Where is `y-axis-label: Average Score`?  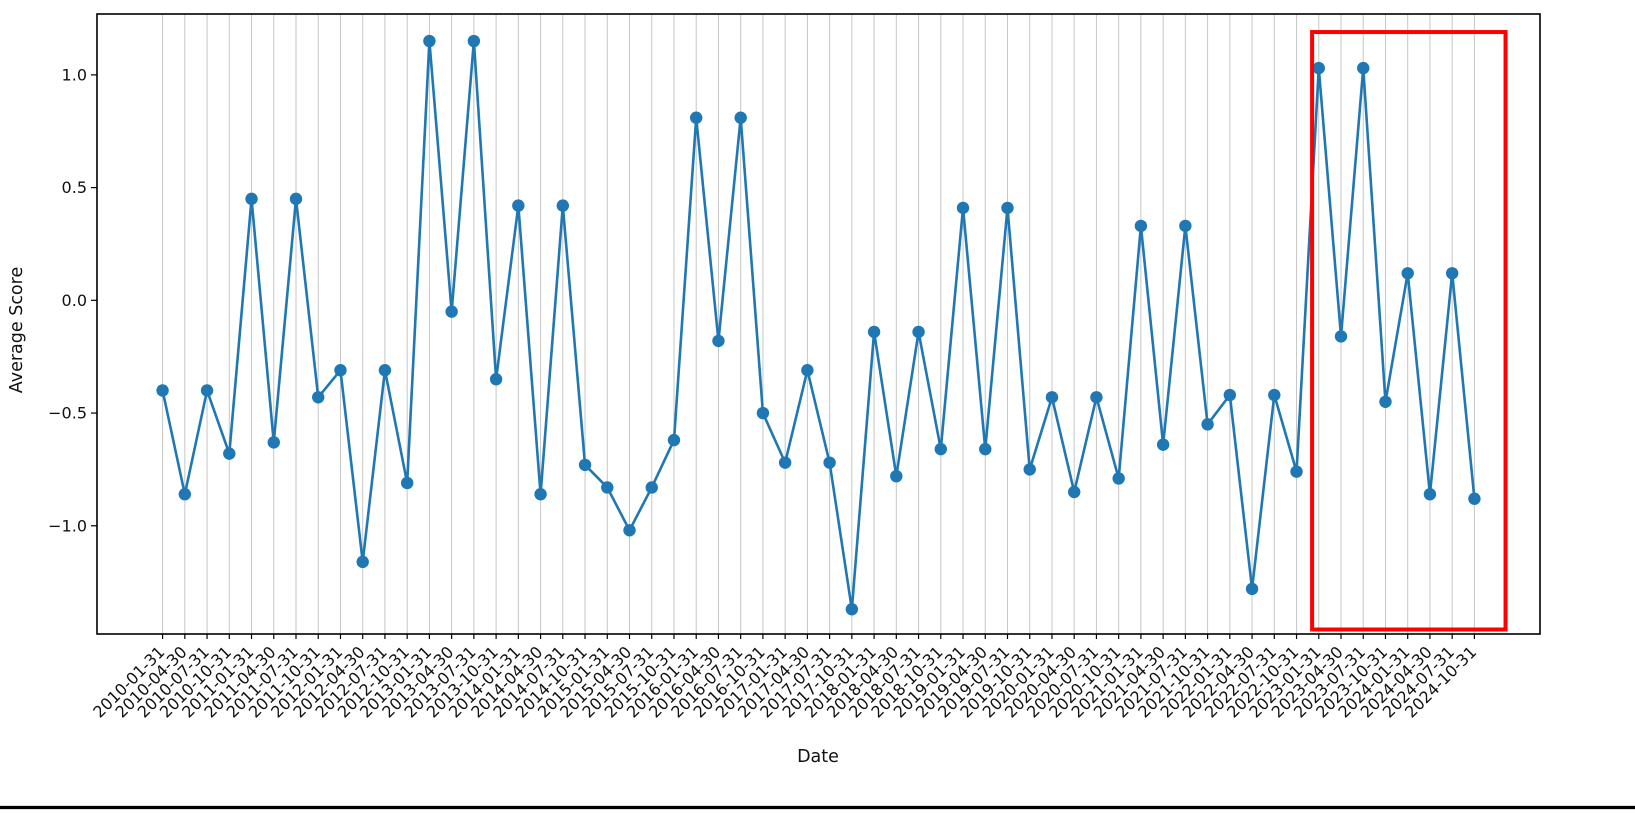 y-axis-label: Average Score is located at coordinates (17, 330).